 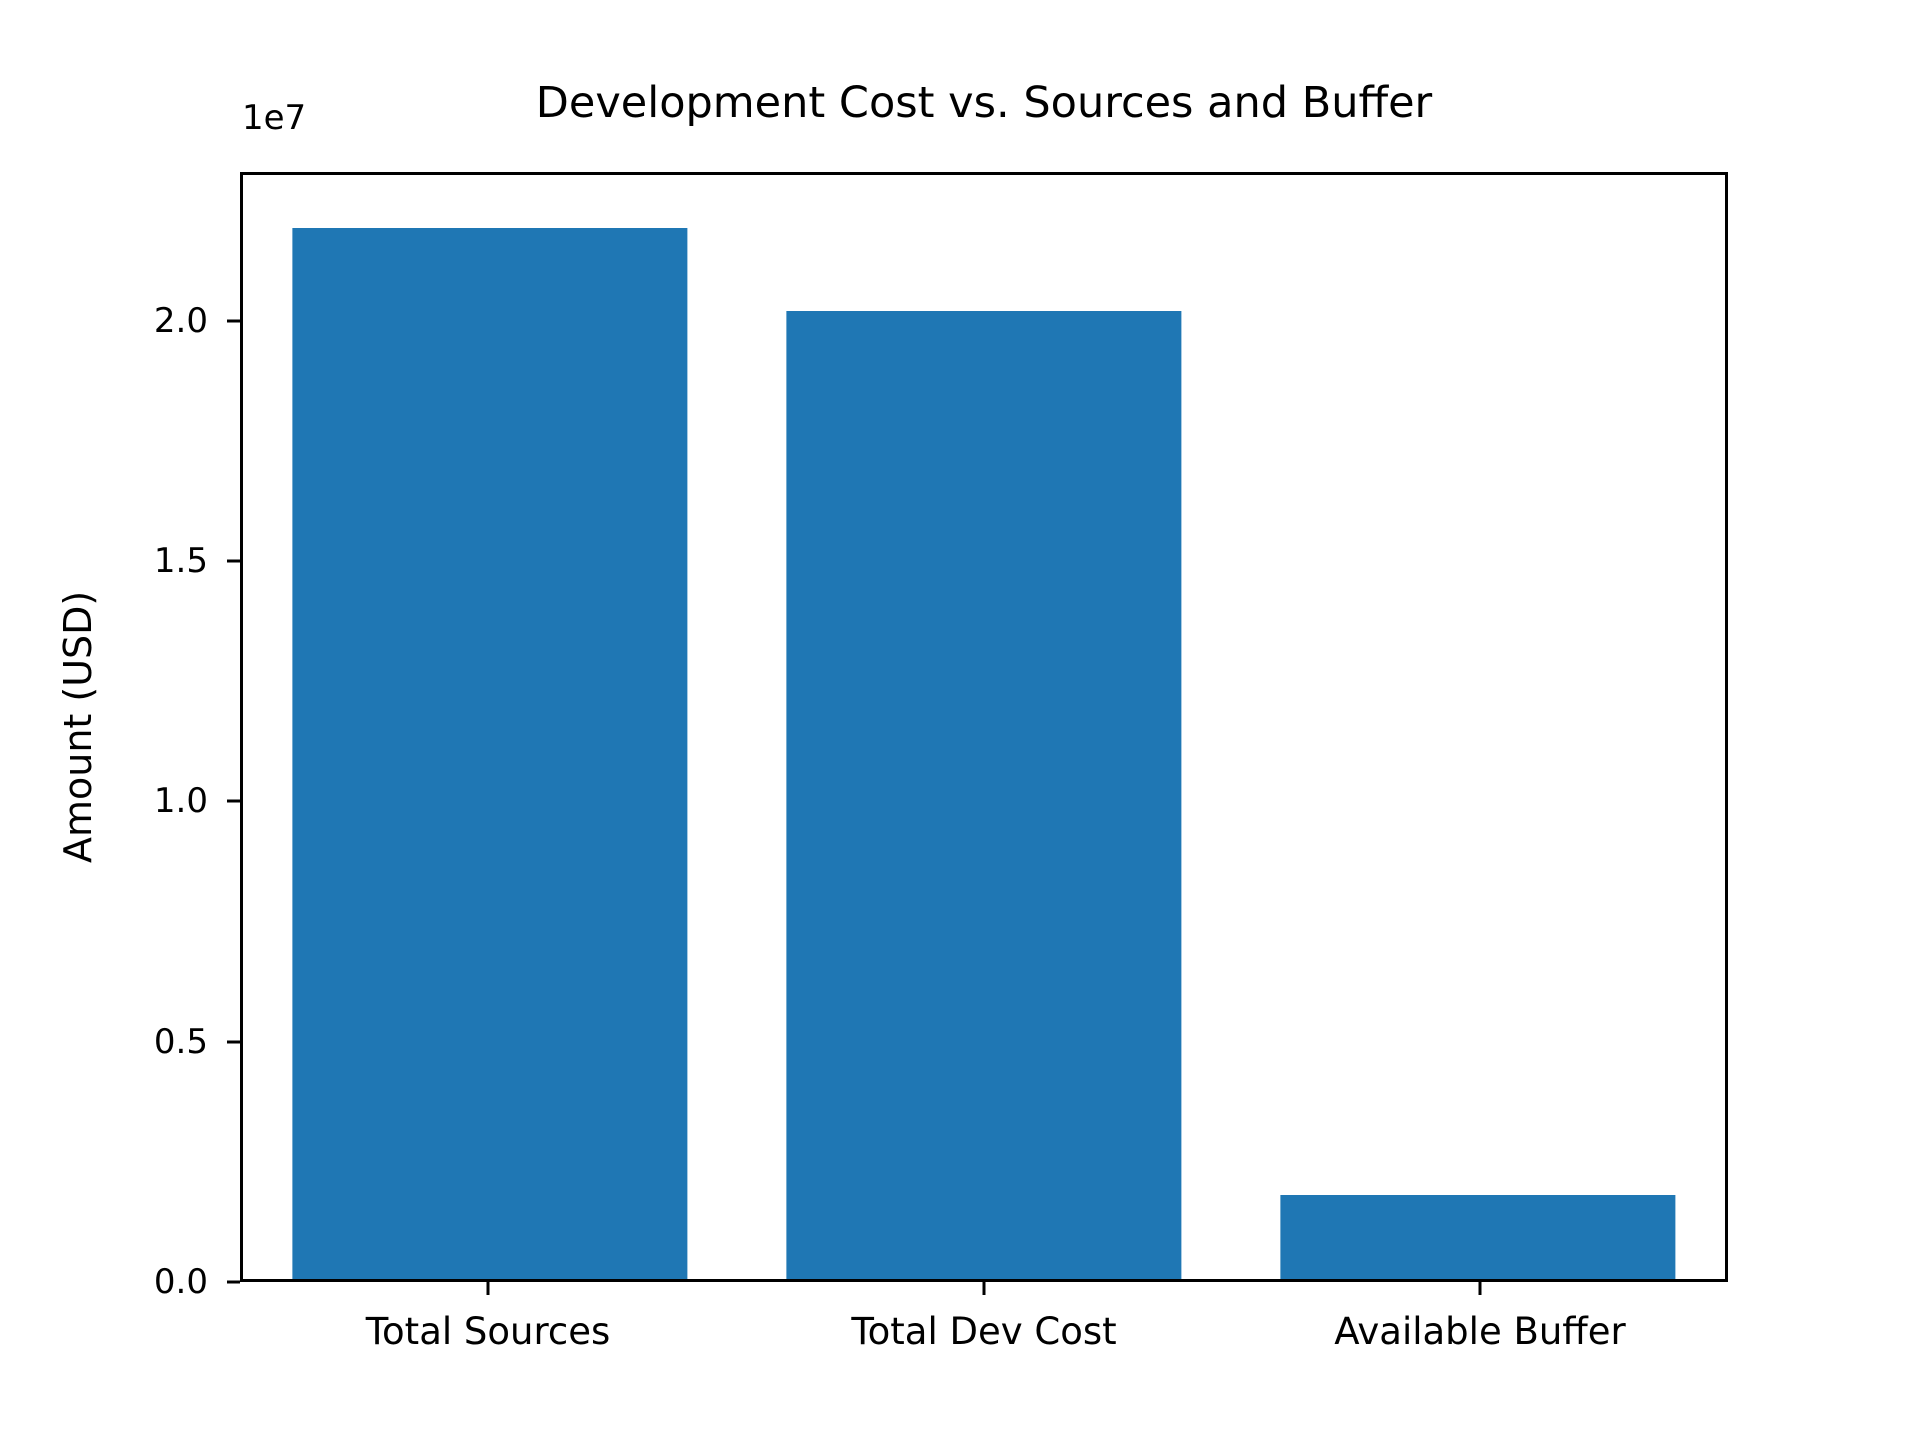 What do you see at coordinates (984, 103) in the screenshot?
I see `chart-title: Development Cost vs. Sources and Buffer` at bounding box center [984, 103].